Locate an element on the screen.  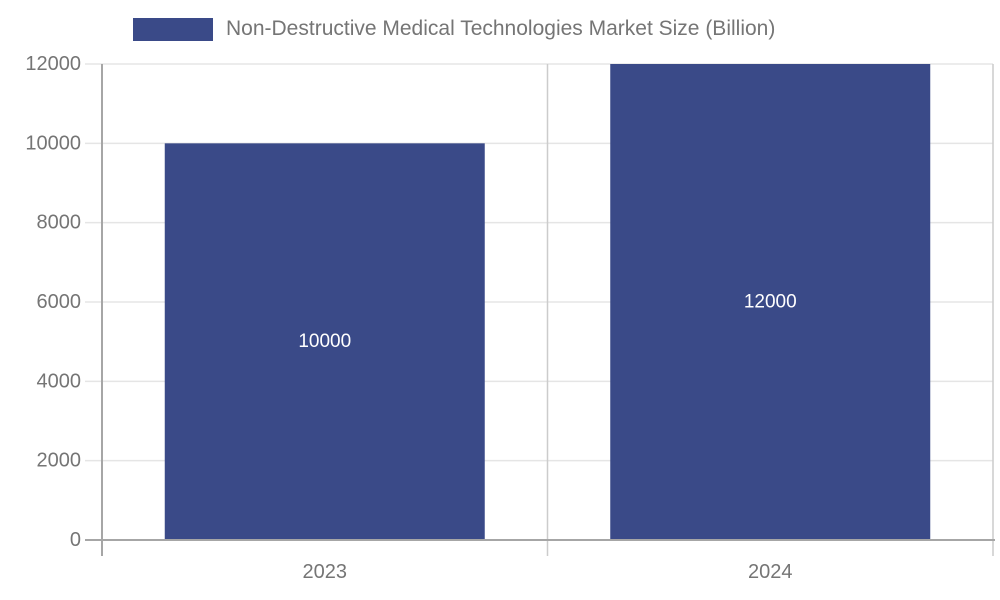
bar-value-label: 12000 is located at coordinates (770, 302).